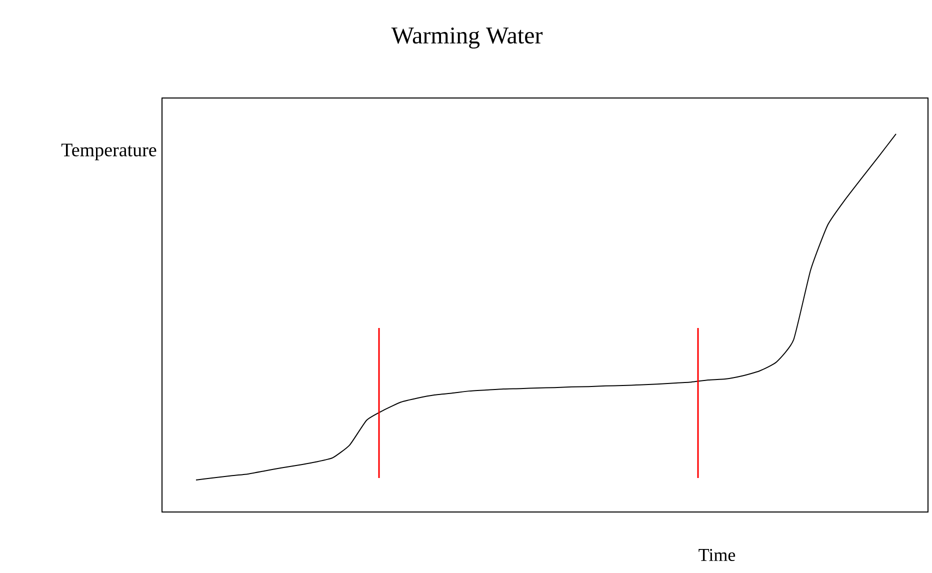  What do you see at coordinates (108, 152) in the screenshot?
I see `y-axis-title: Temperature` at bounding box center [108, 152].